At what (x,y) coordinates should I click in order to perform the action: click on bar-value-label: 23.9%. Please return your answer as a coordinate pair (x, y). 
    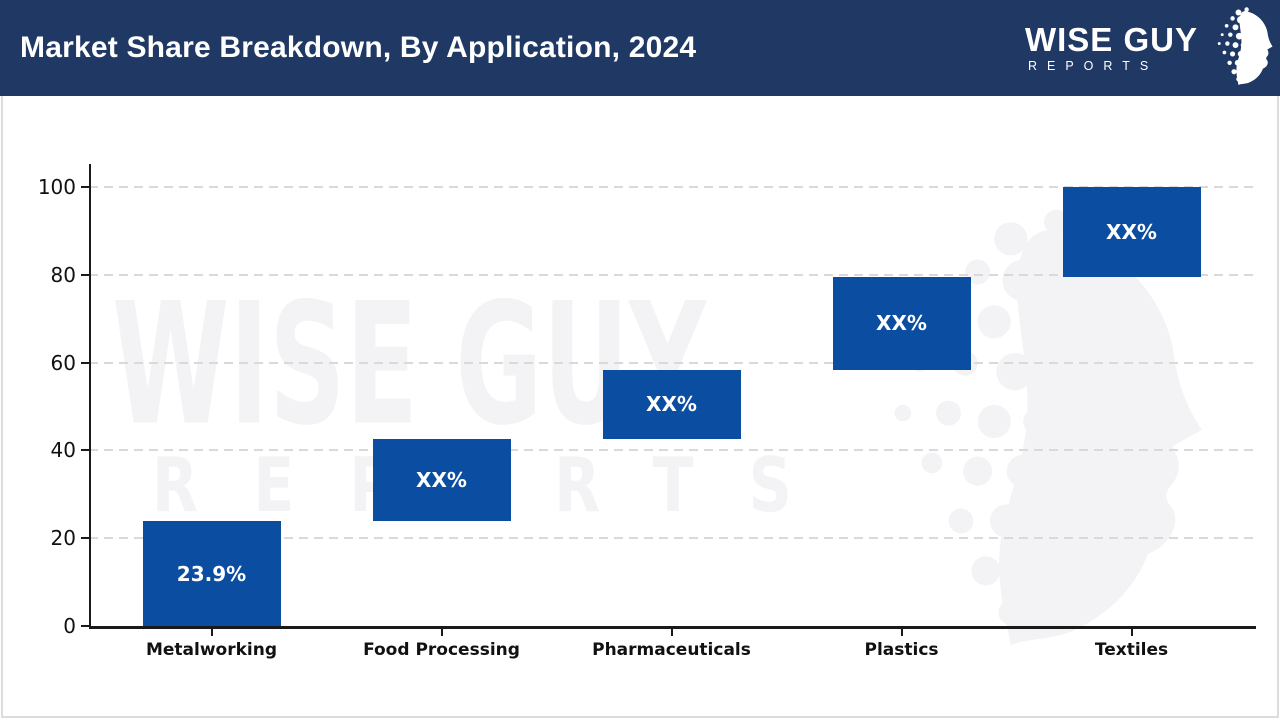
    Looking at the image, I should click on (211, 573).